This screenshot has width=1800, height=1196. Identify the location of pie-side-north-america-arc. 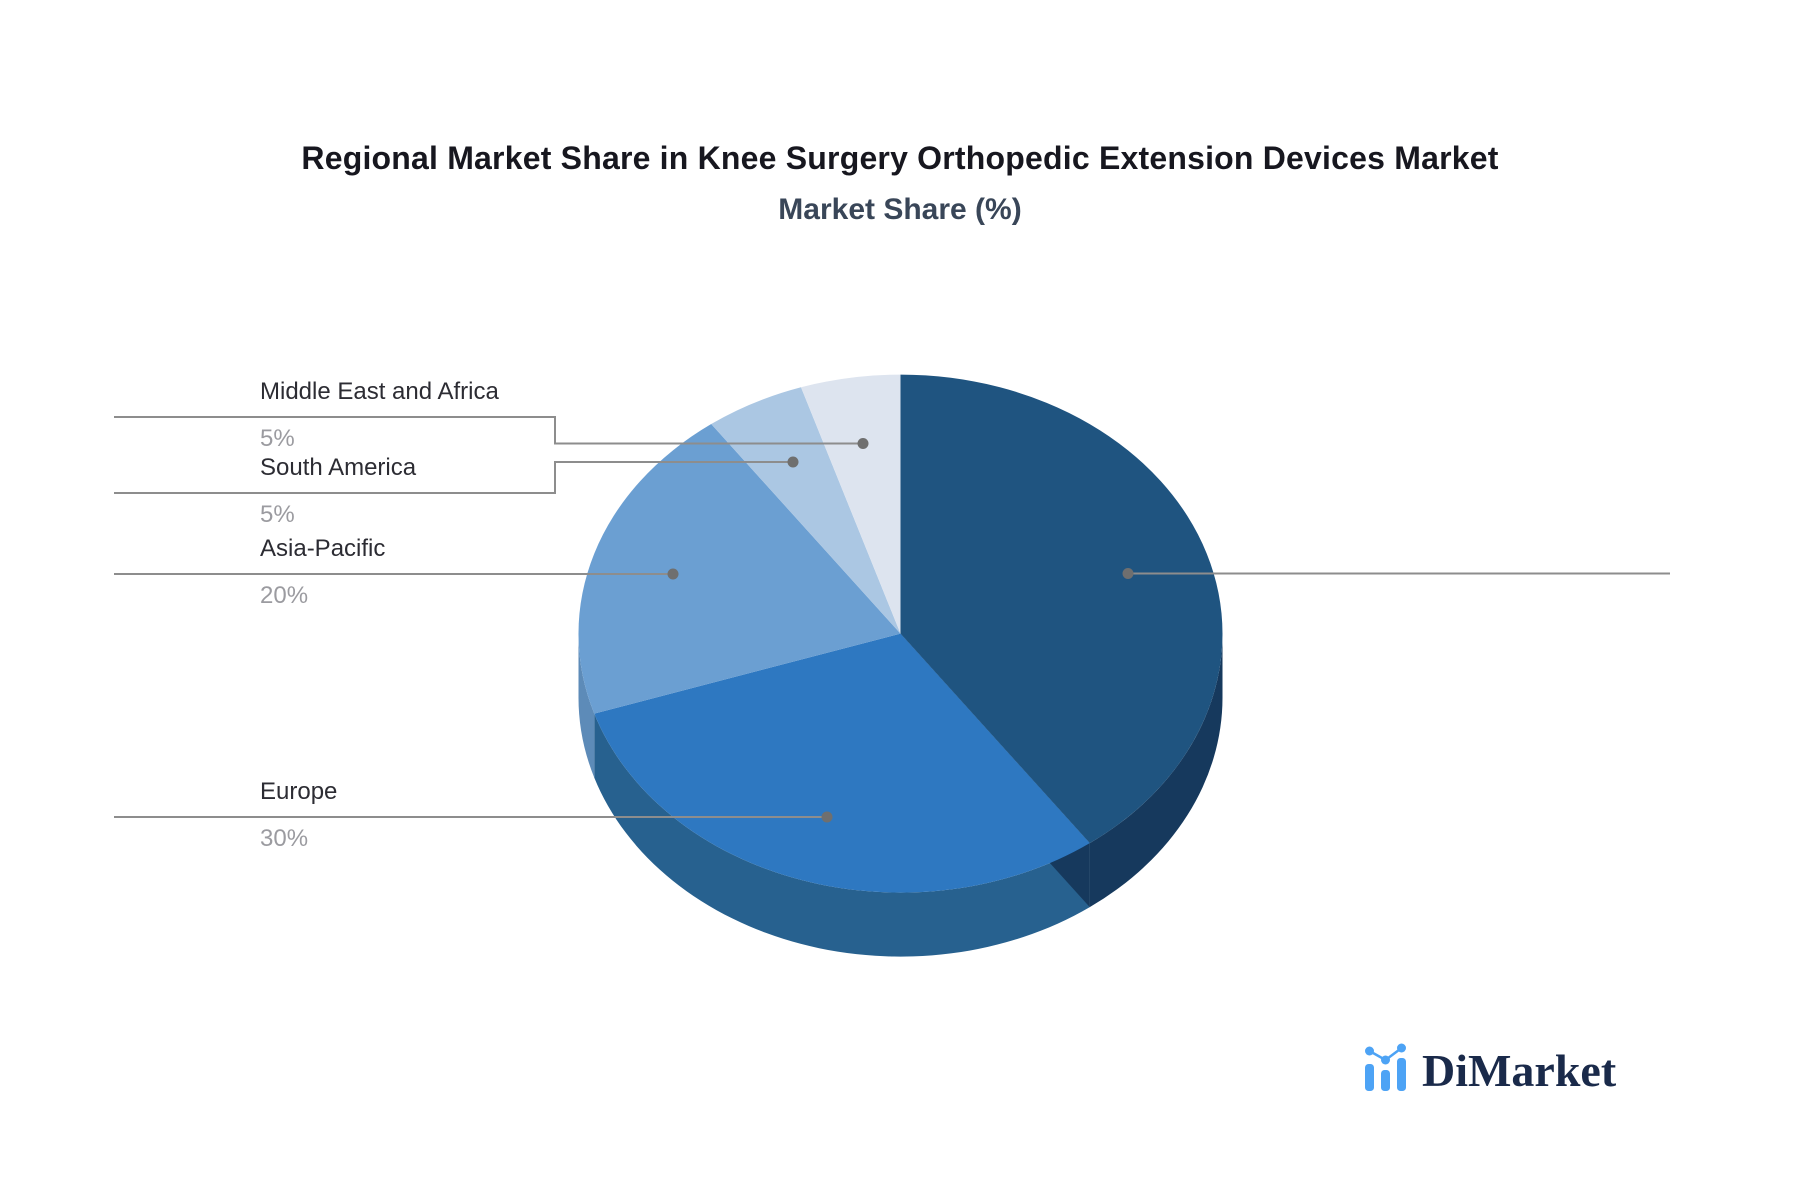
(1156, 770).